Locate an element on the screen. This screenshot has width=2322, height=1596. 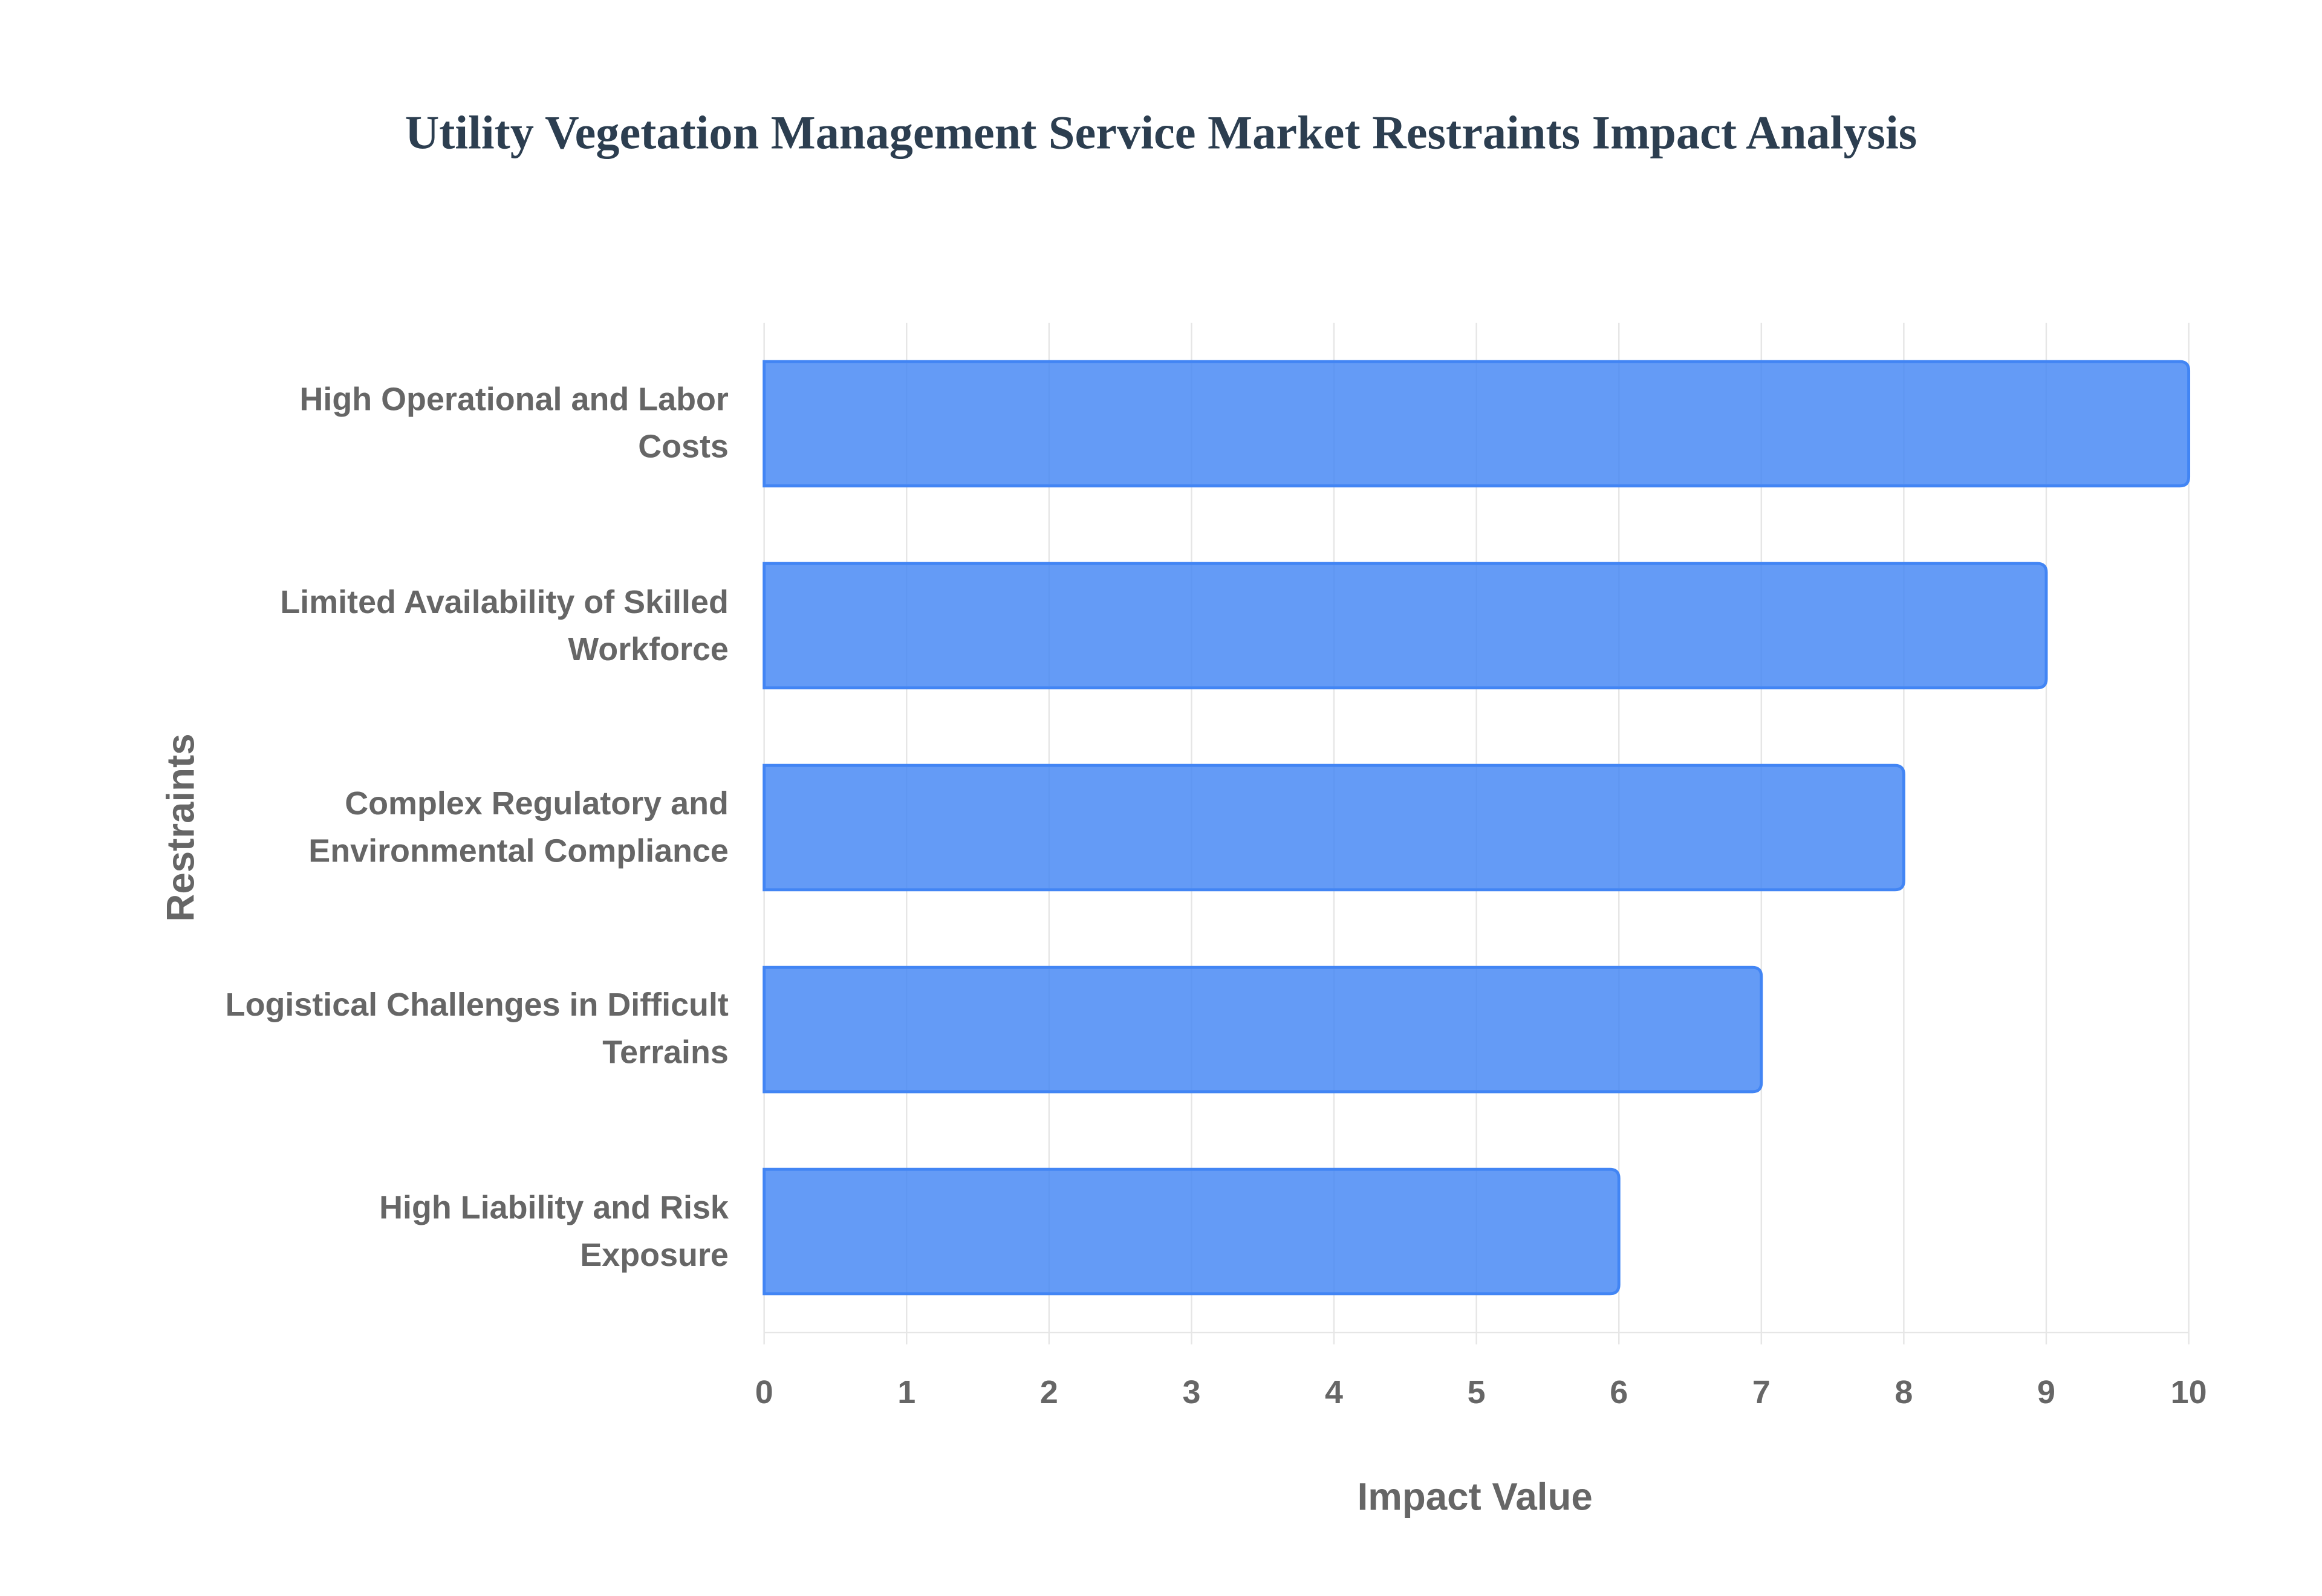
x-tick-label: 8 is located at coordinates (1904, 1392).